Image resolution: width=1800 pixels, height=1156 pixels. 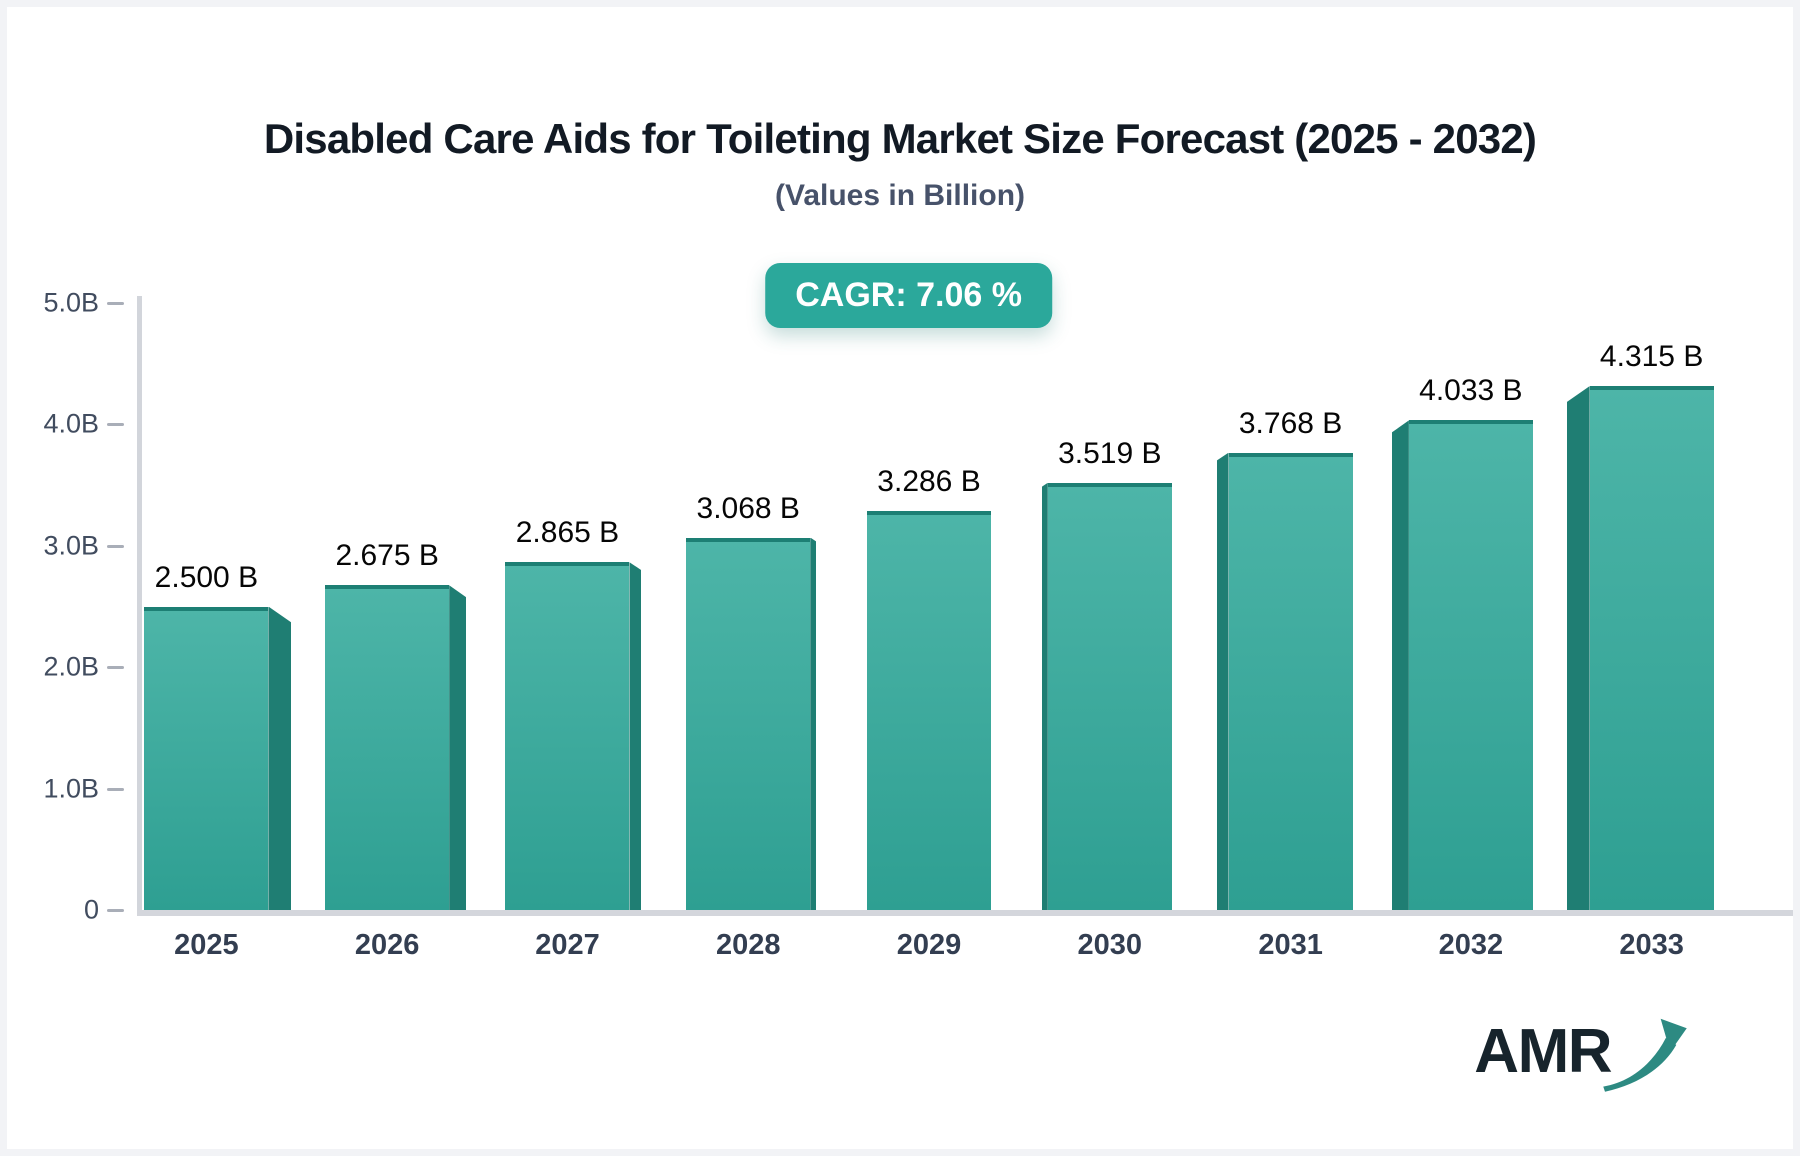 What do you see at coordinates (1651, 357) in the screenshot?
I see `bar-value-label: 4.315 B` at bounding box center [1651, 357].